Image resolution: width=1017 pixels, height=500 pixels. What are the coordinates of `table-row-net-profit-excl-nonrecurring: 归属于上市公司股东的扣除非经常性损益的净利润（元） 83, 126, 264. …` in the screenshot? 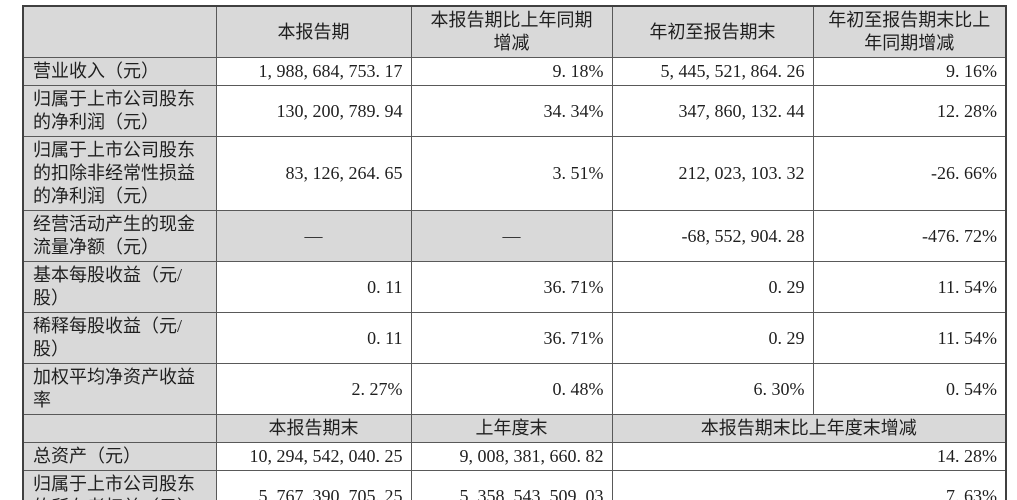 It's located at (514, 173).